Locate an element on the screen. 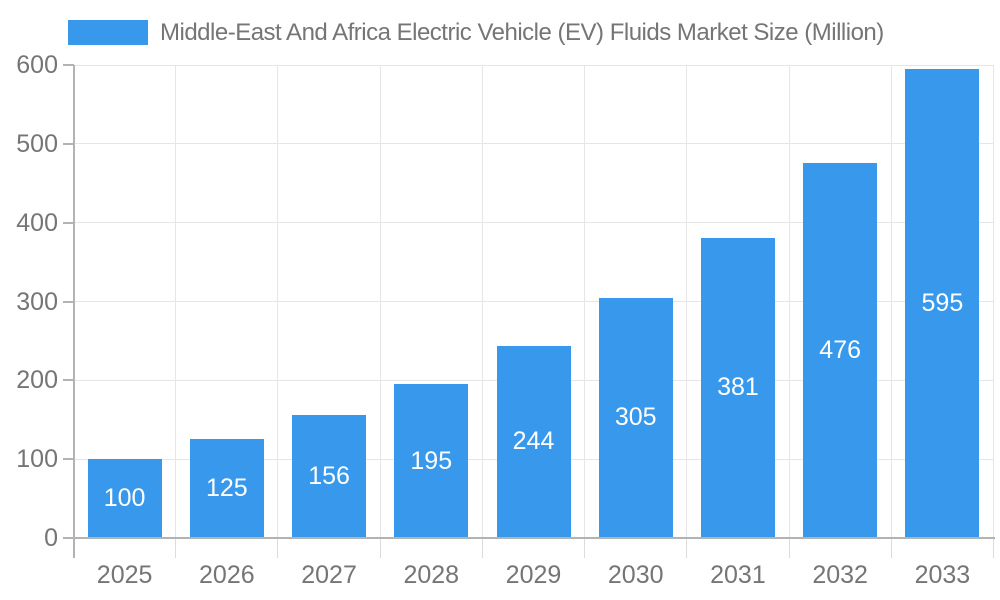 Image resolution: width=1000 pixels, height=600 pixels. bar-2033 is located at coordinates (942, 303).